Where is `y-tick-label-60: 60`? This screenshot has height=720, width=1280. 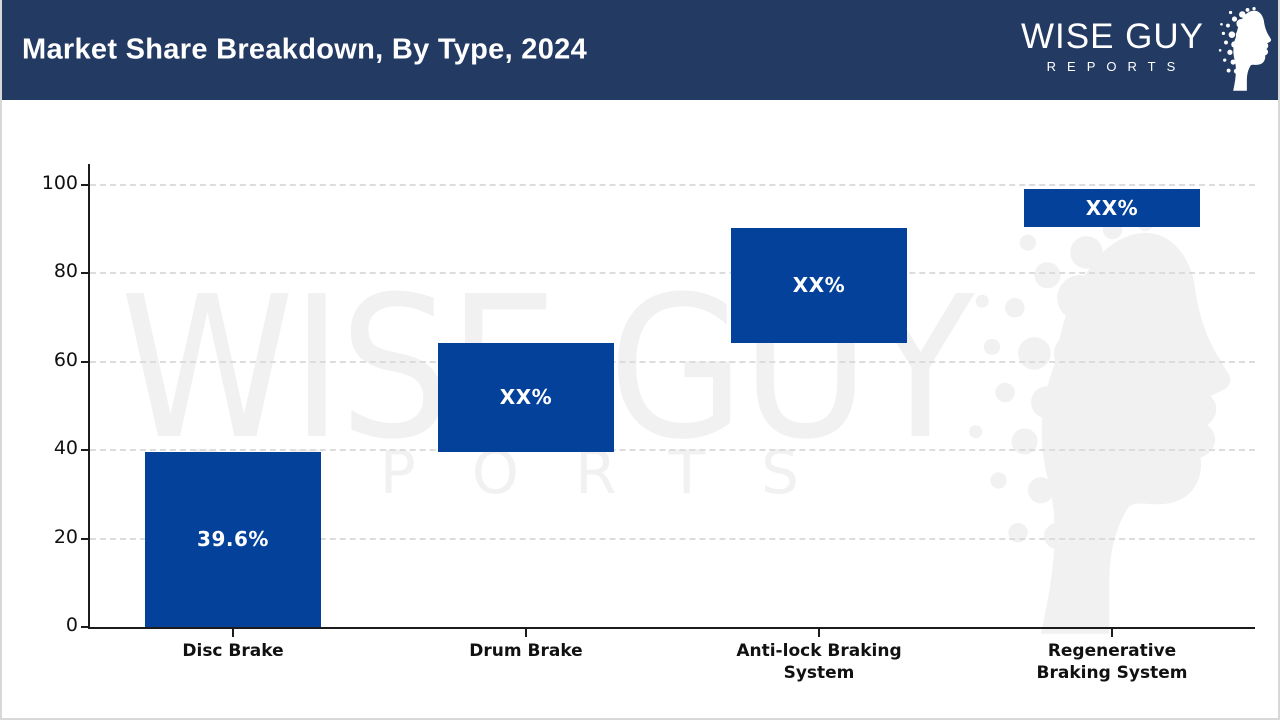
y-tick-label-60: 60 is located at coordinates (65, 359).